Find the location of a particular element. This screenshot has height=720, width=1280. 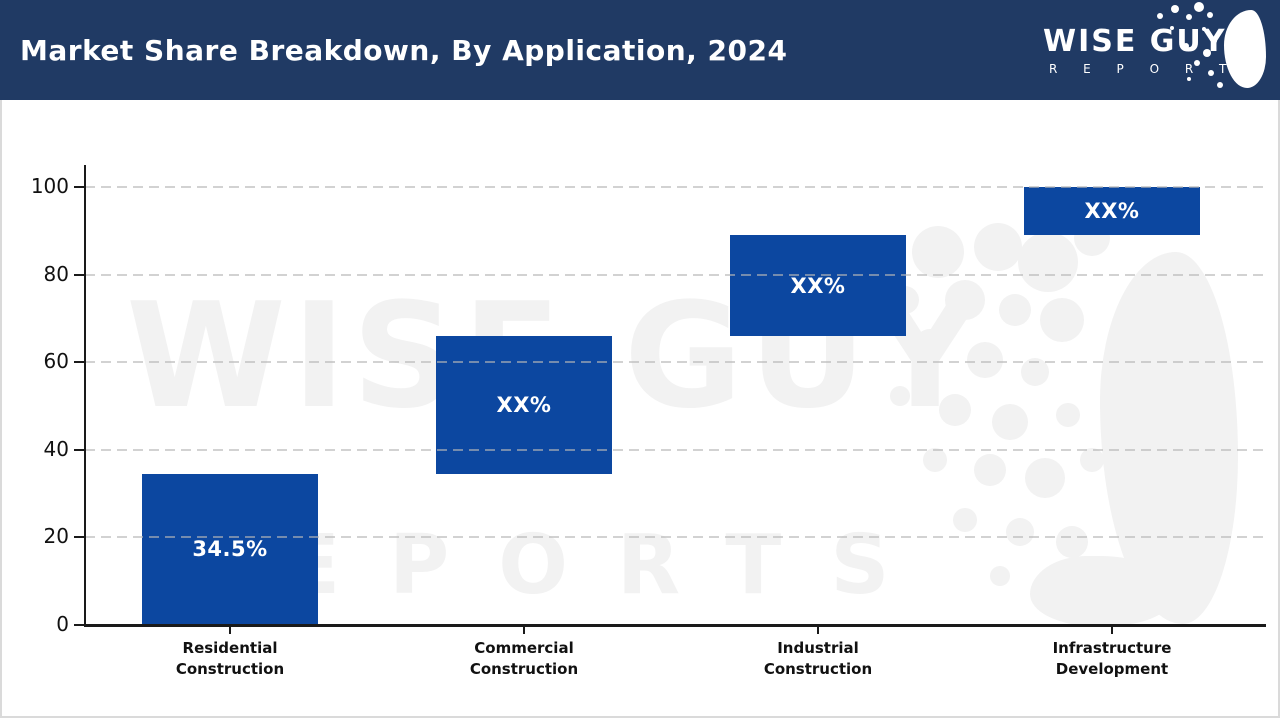

x-category-label-residential-construction: Residential Construction is located at coordinates (230, 659).